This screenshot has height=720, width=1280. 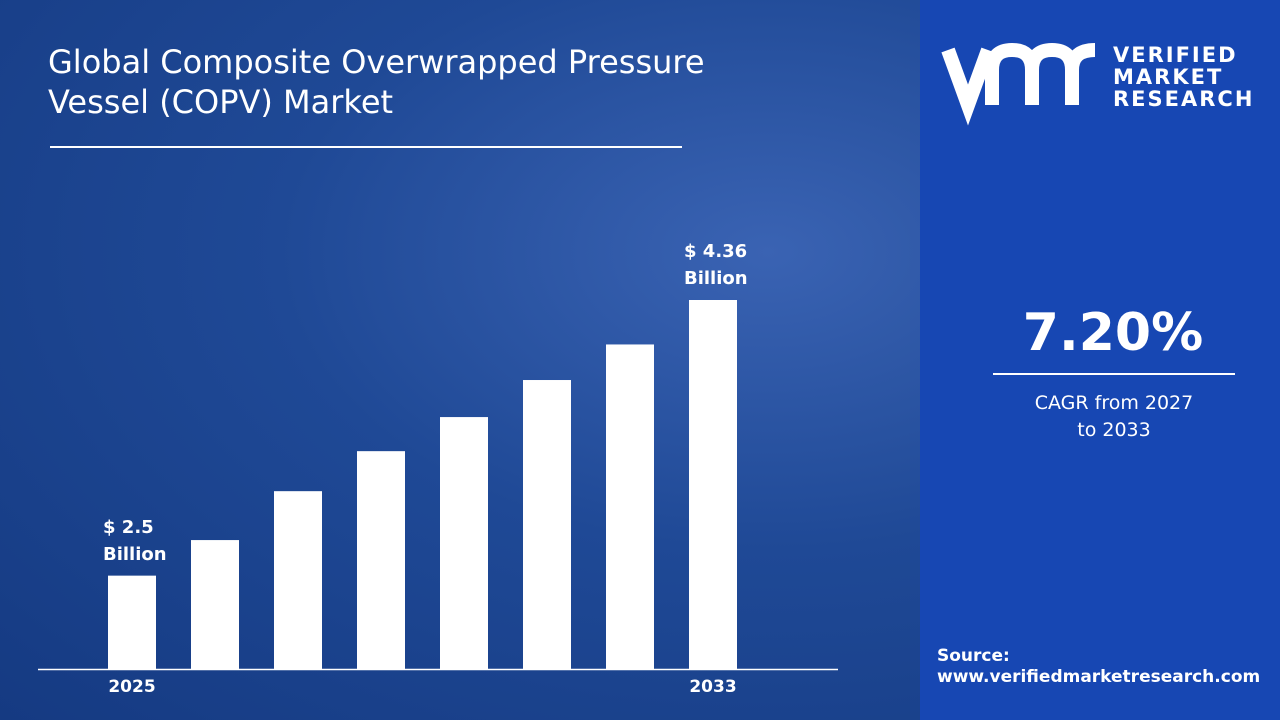 What do you see at coordinates (1175, 55) in the screenshot?
I see `logo-text: VERIFIED` at bounding box center [1175, 55].